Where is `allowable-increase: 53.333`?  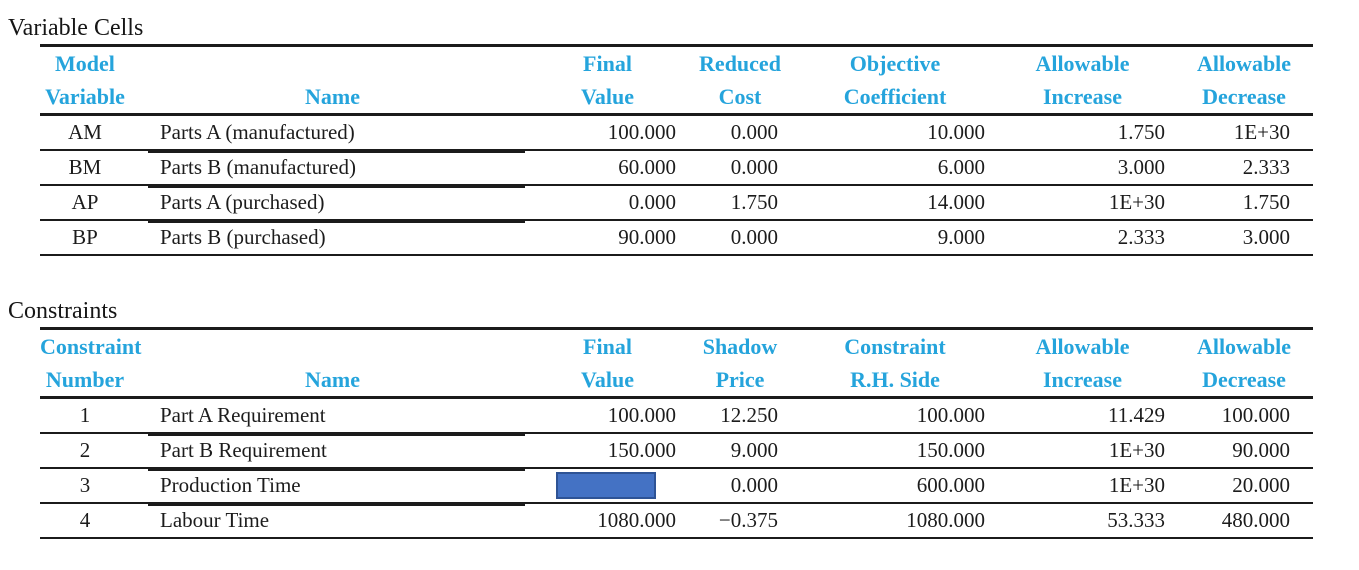
allowable-increase: 53.333 is located at coordinates (1082, 521).